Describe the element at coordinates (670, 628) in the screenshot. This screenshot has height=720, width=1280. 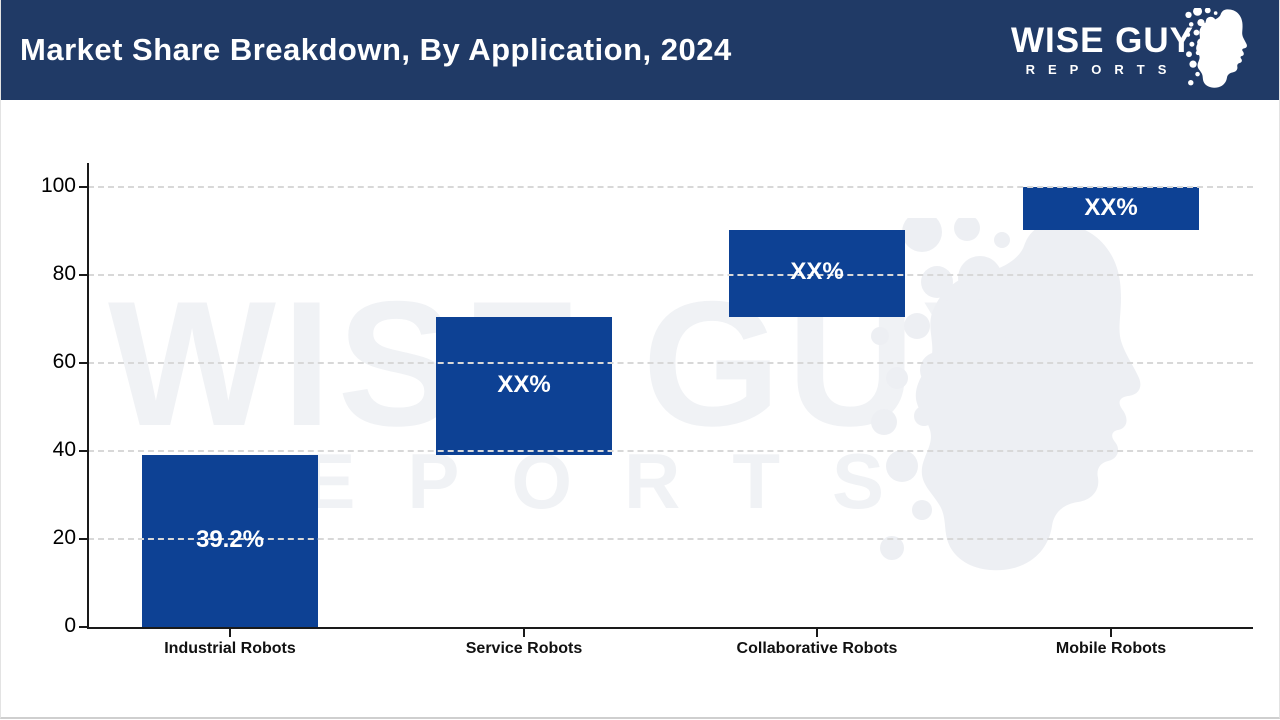
I see `x-axis-line` at that location.